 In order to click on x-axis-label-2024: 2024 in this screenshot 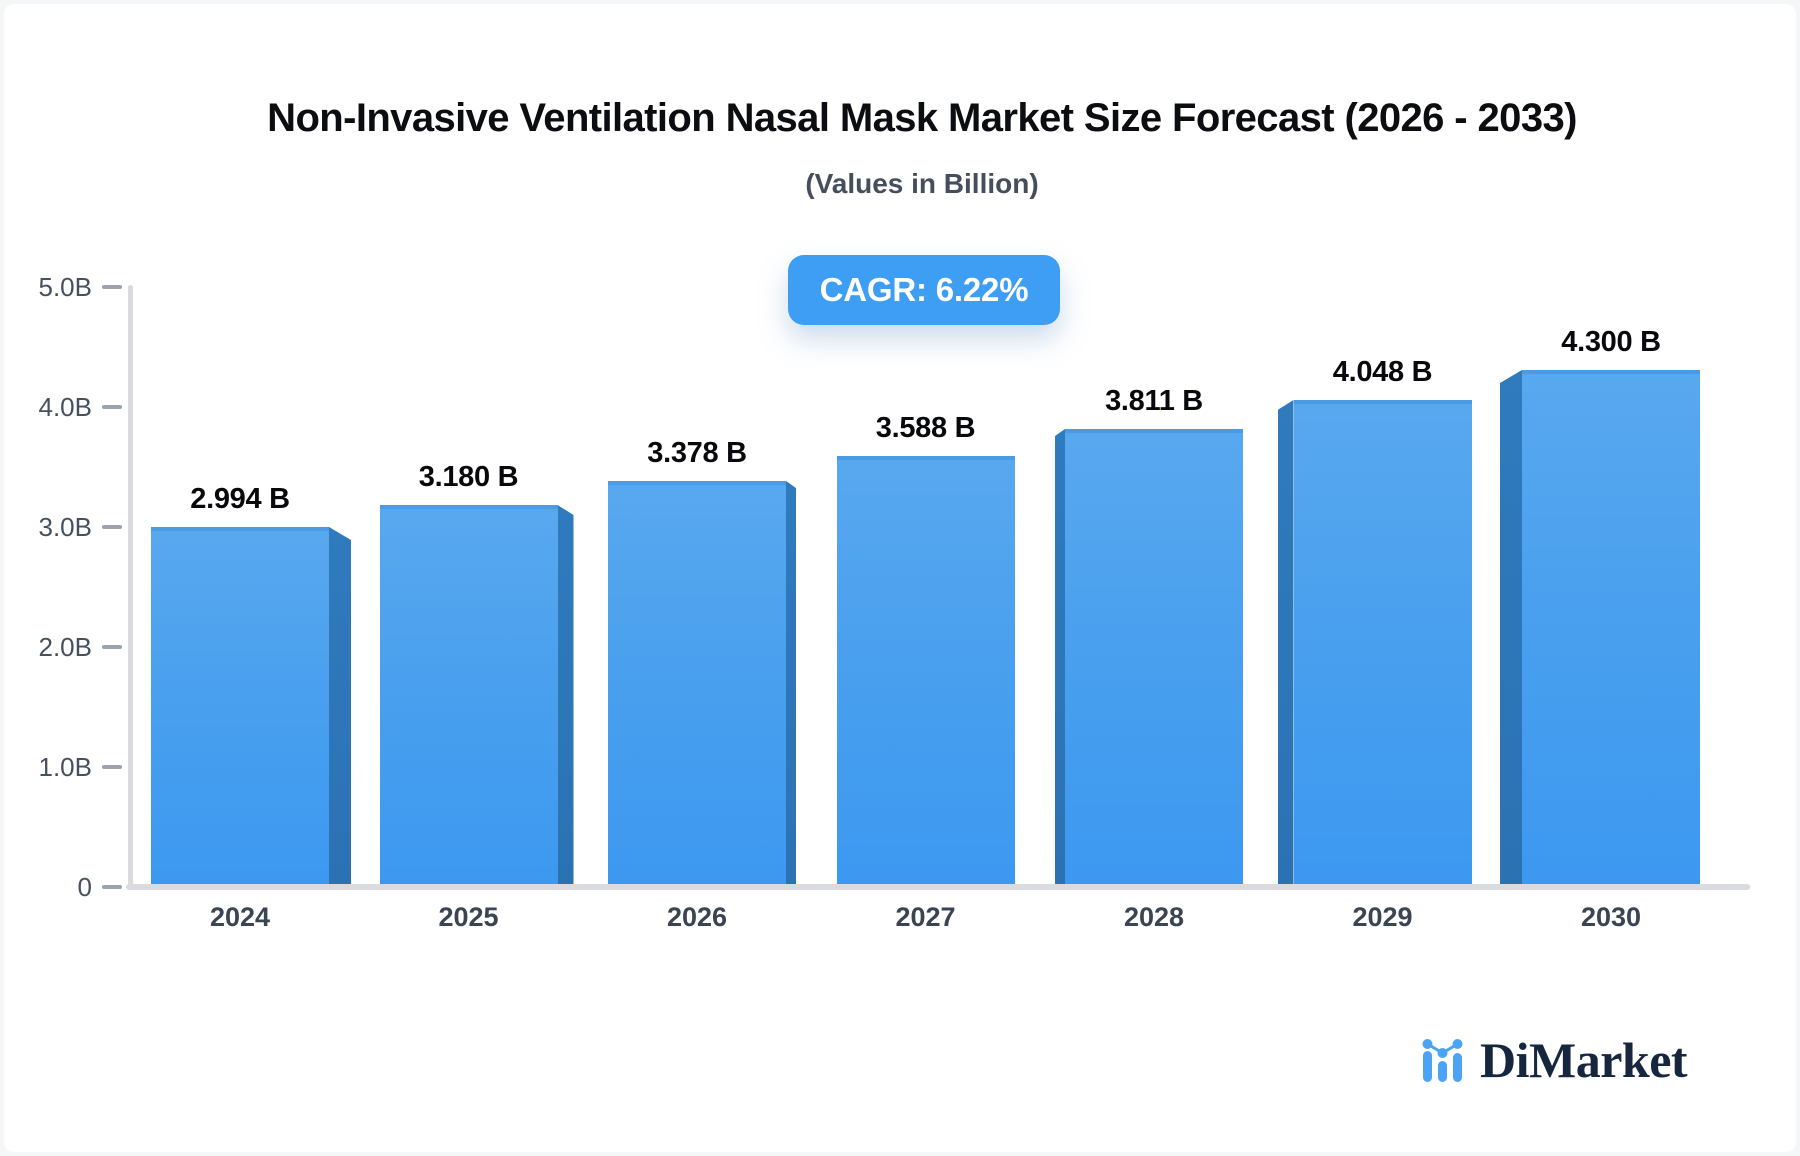, I will do `click(240, 917)`.